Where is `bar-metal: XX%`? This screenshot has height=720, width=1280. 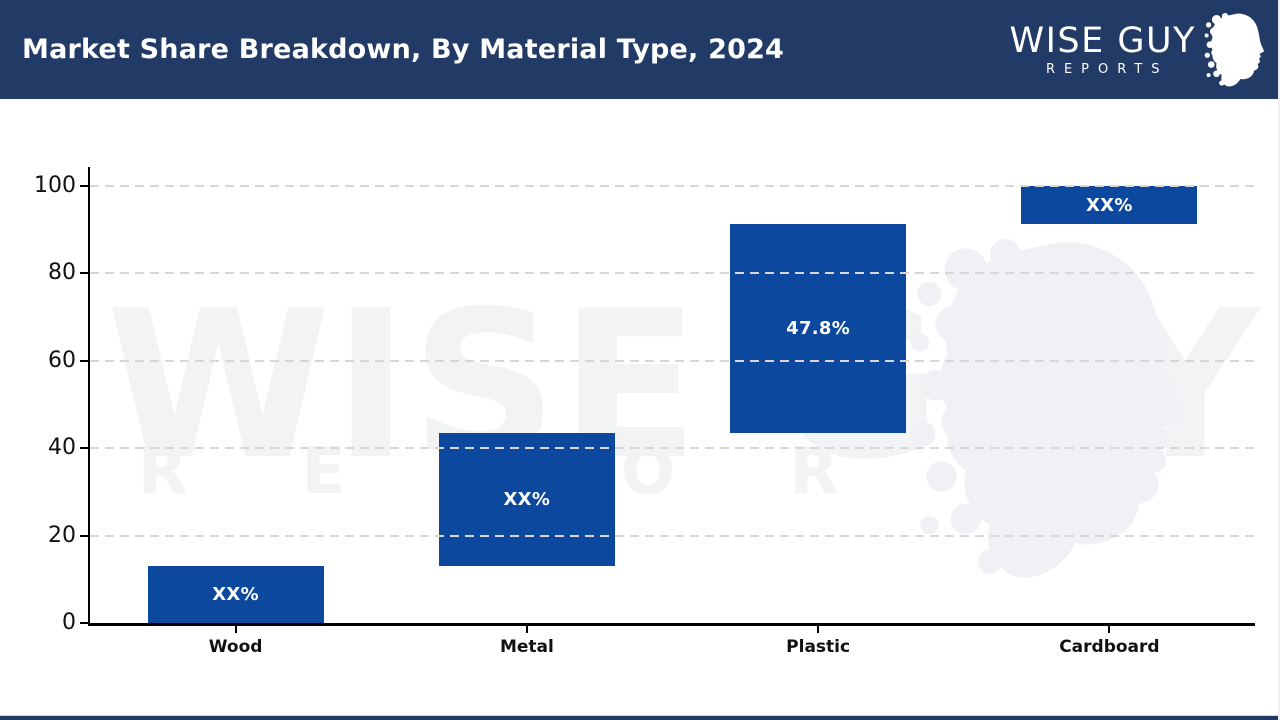 bar-metal: XX% is located at coordinates (526, 500).